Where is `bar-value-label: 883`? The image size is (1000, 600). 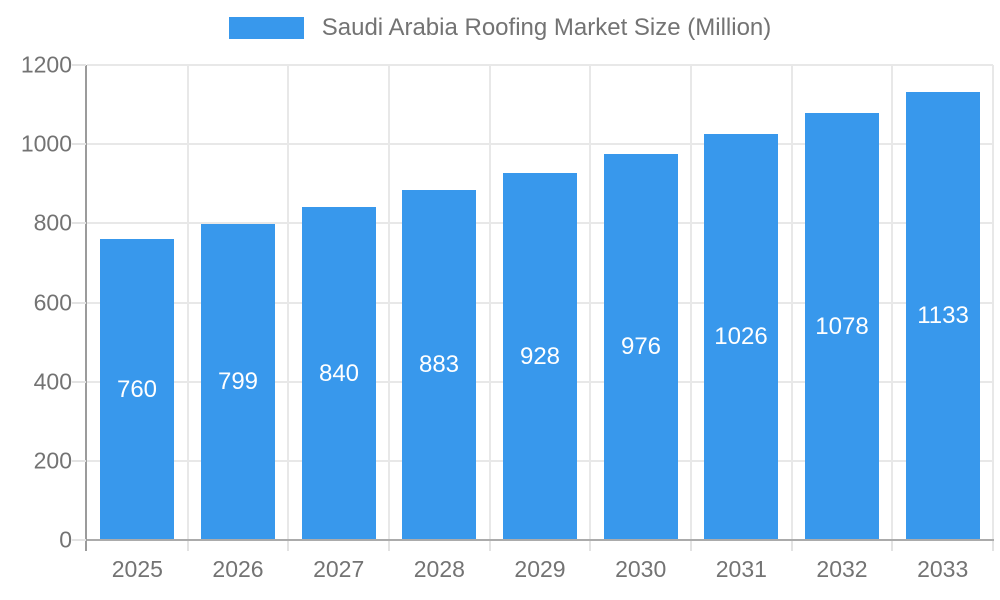 bar-value-label: 883 is located at coordinates (439, 364).